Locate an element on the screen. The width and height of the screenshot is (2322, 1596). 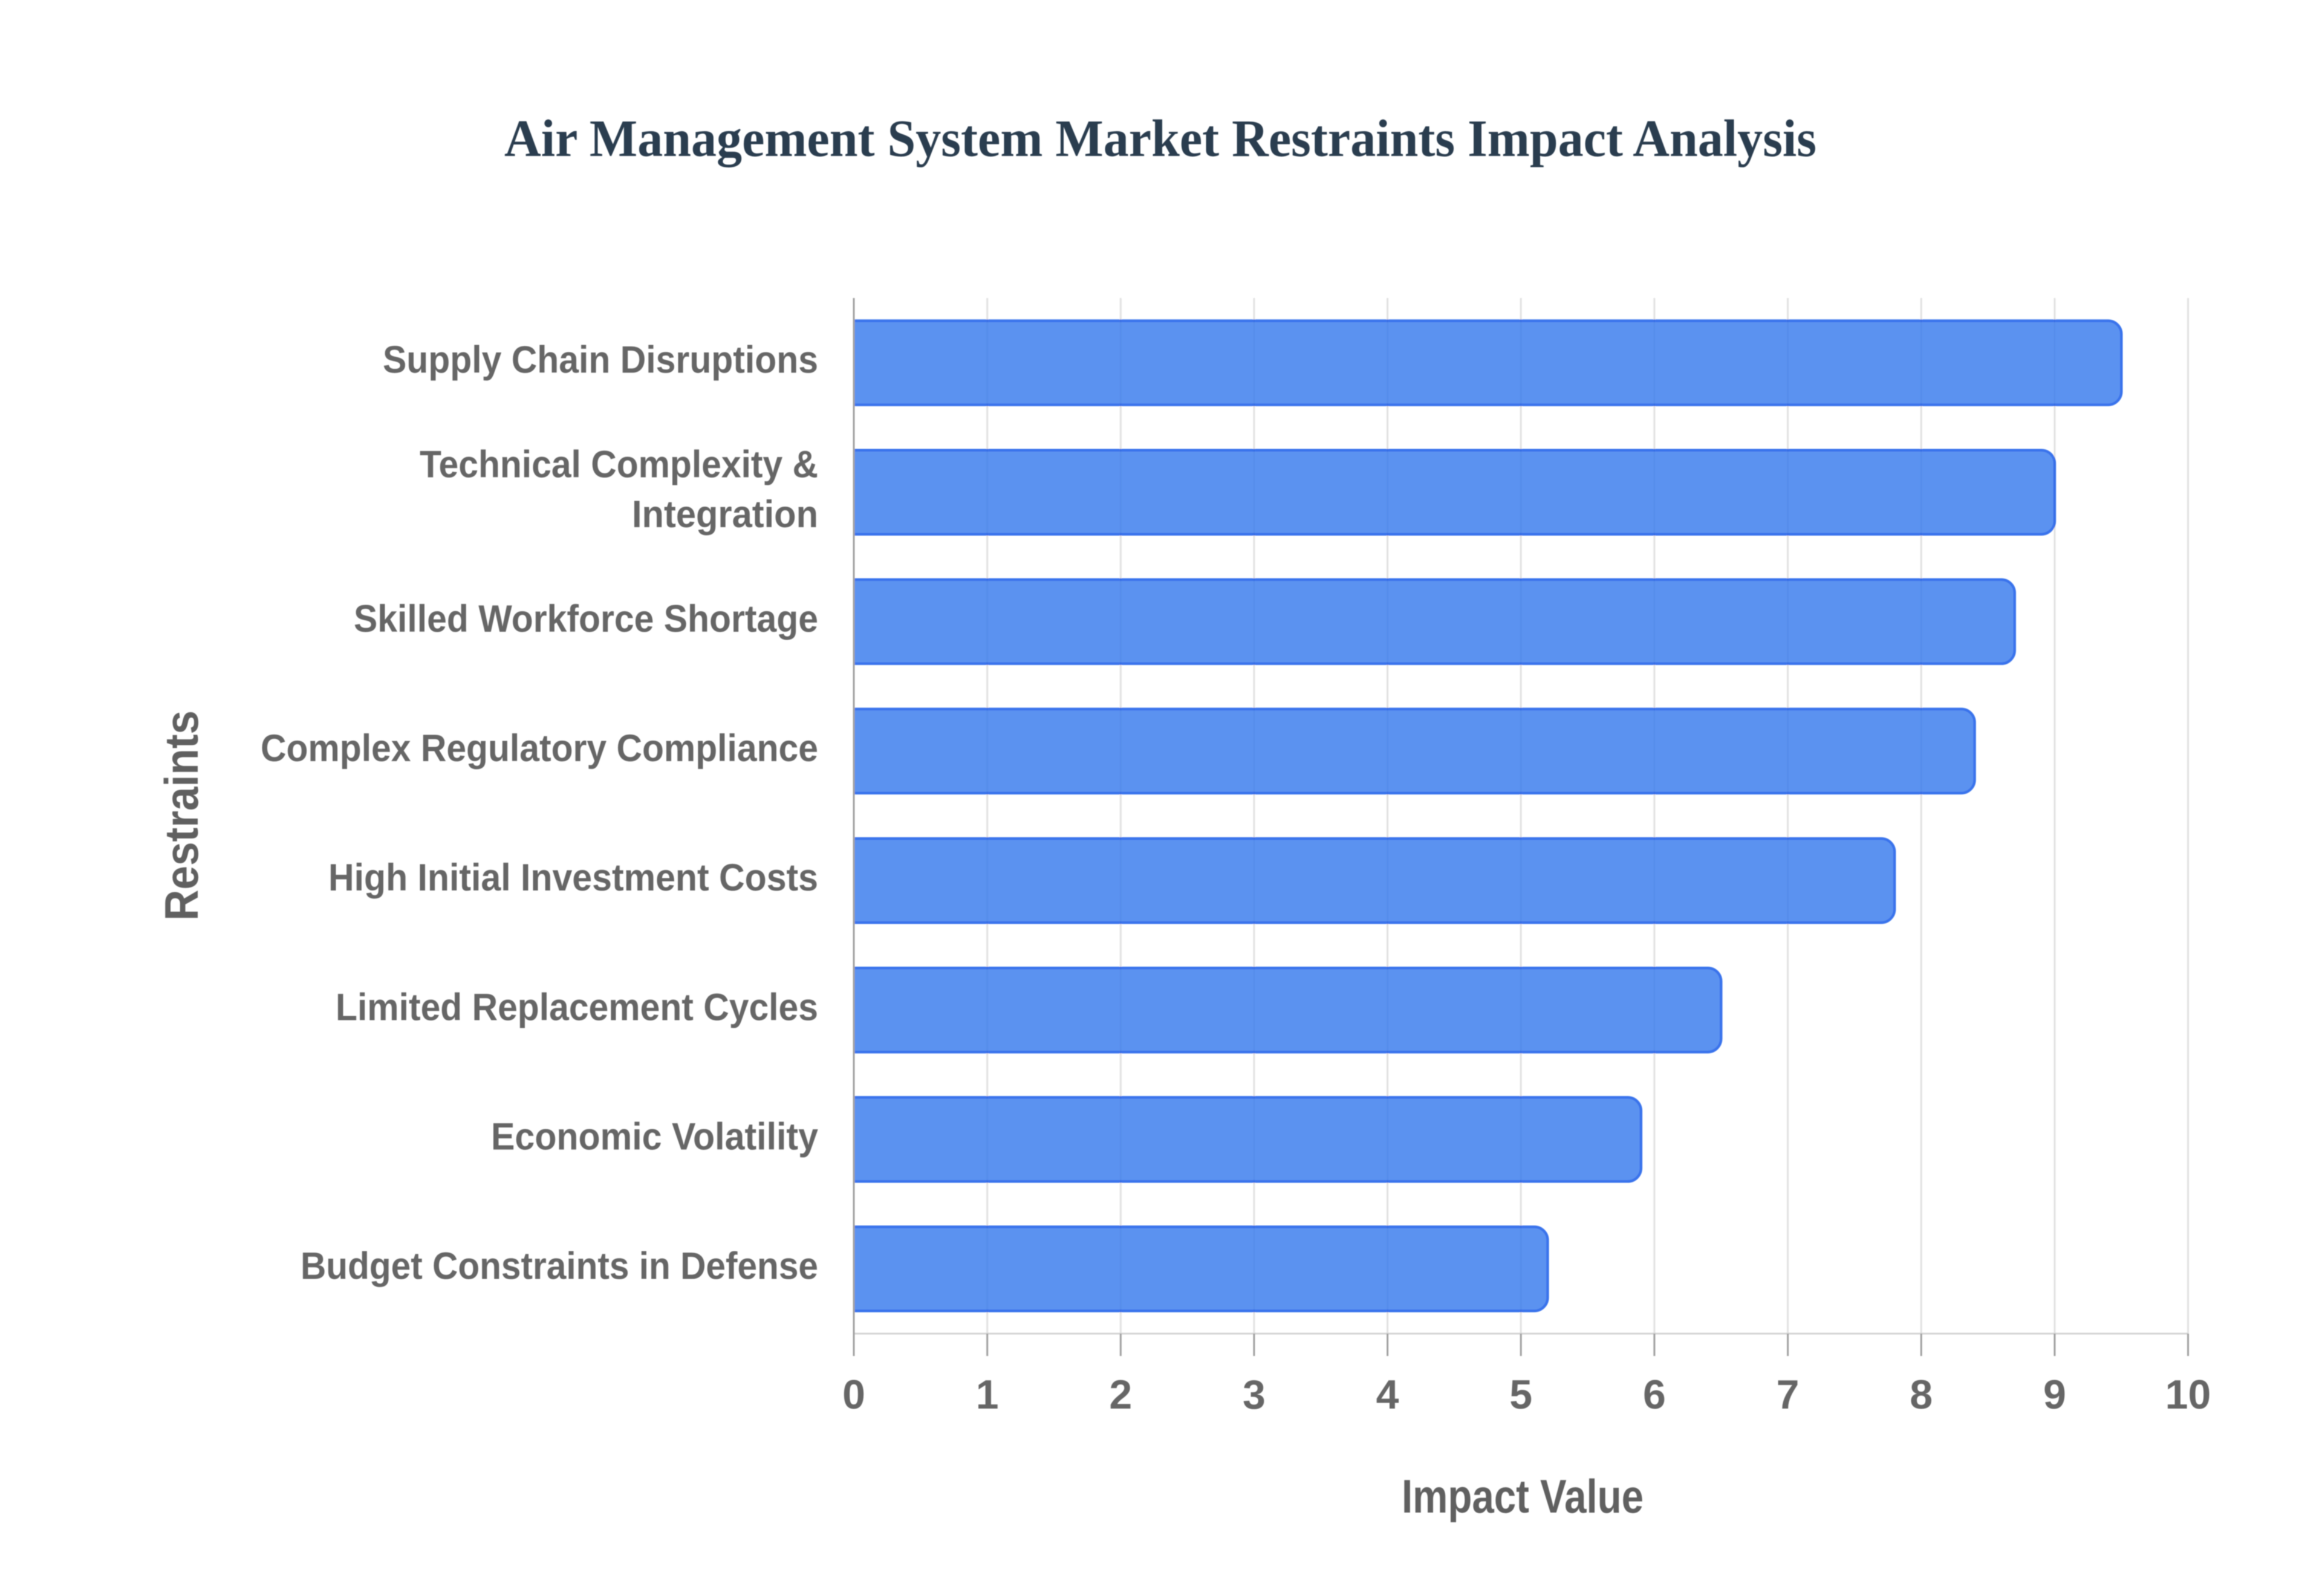
svg-text: 5 is located at coordinates (1520, 1395).